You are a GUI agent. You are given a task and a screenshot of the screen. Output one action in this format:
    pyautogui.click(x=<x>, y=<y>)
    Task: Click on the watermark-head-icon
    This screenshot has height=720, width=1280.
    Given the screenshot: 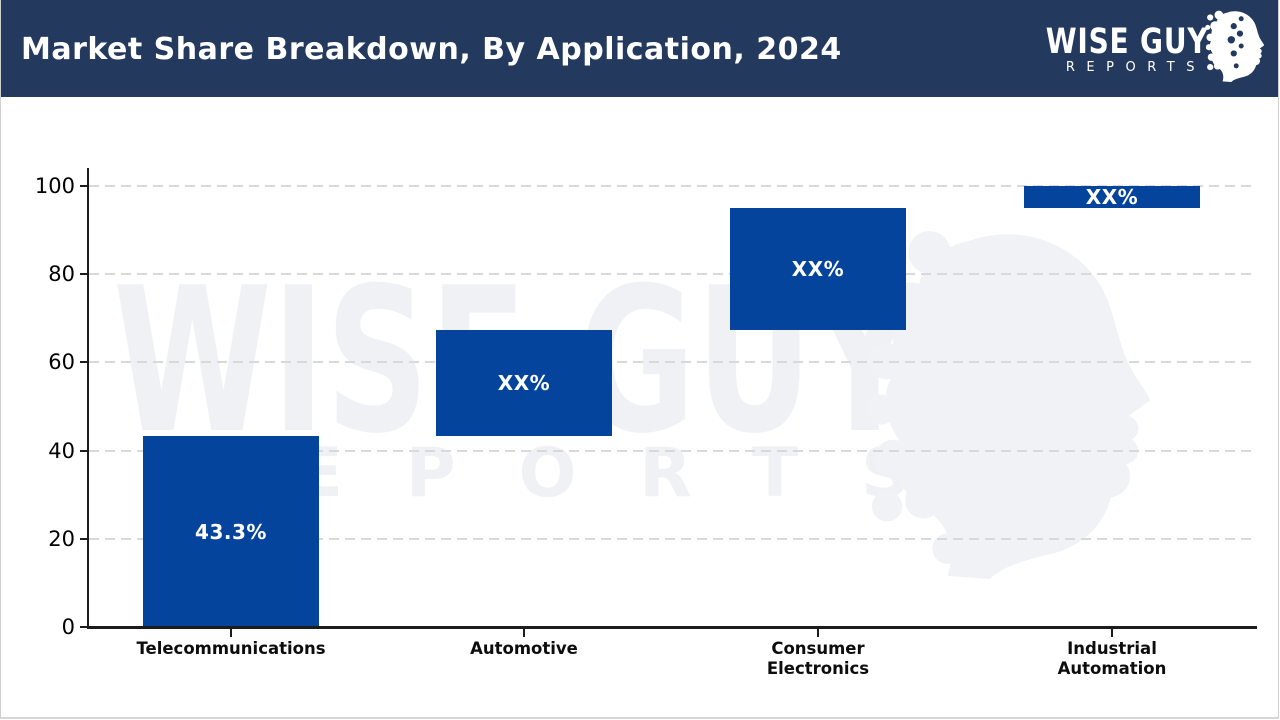 What is the action you would take?
    pyautogui.click(x=1006, y=405)
    